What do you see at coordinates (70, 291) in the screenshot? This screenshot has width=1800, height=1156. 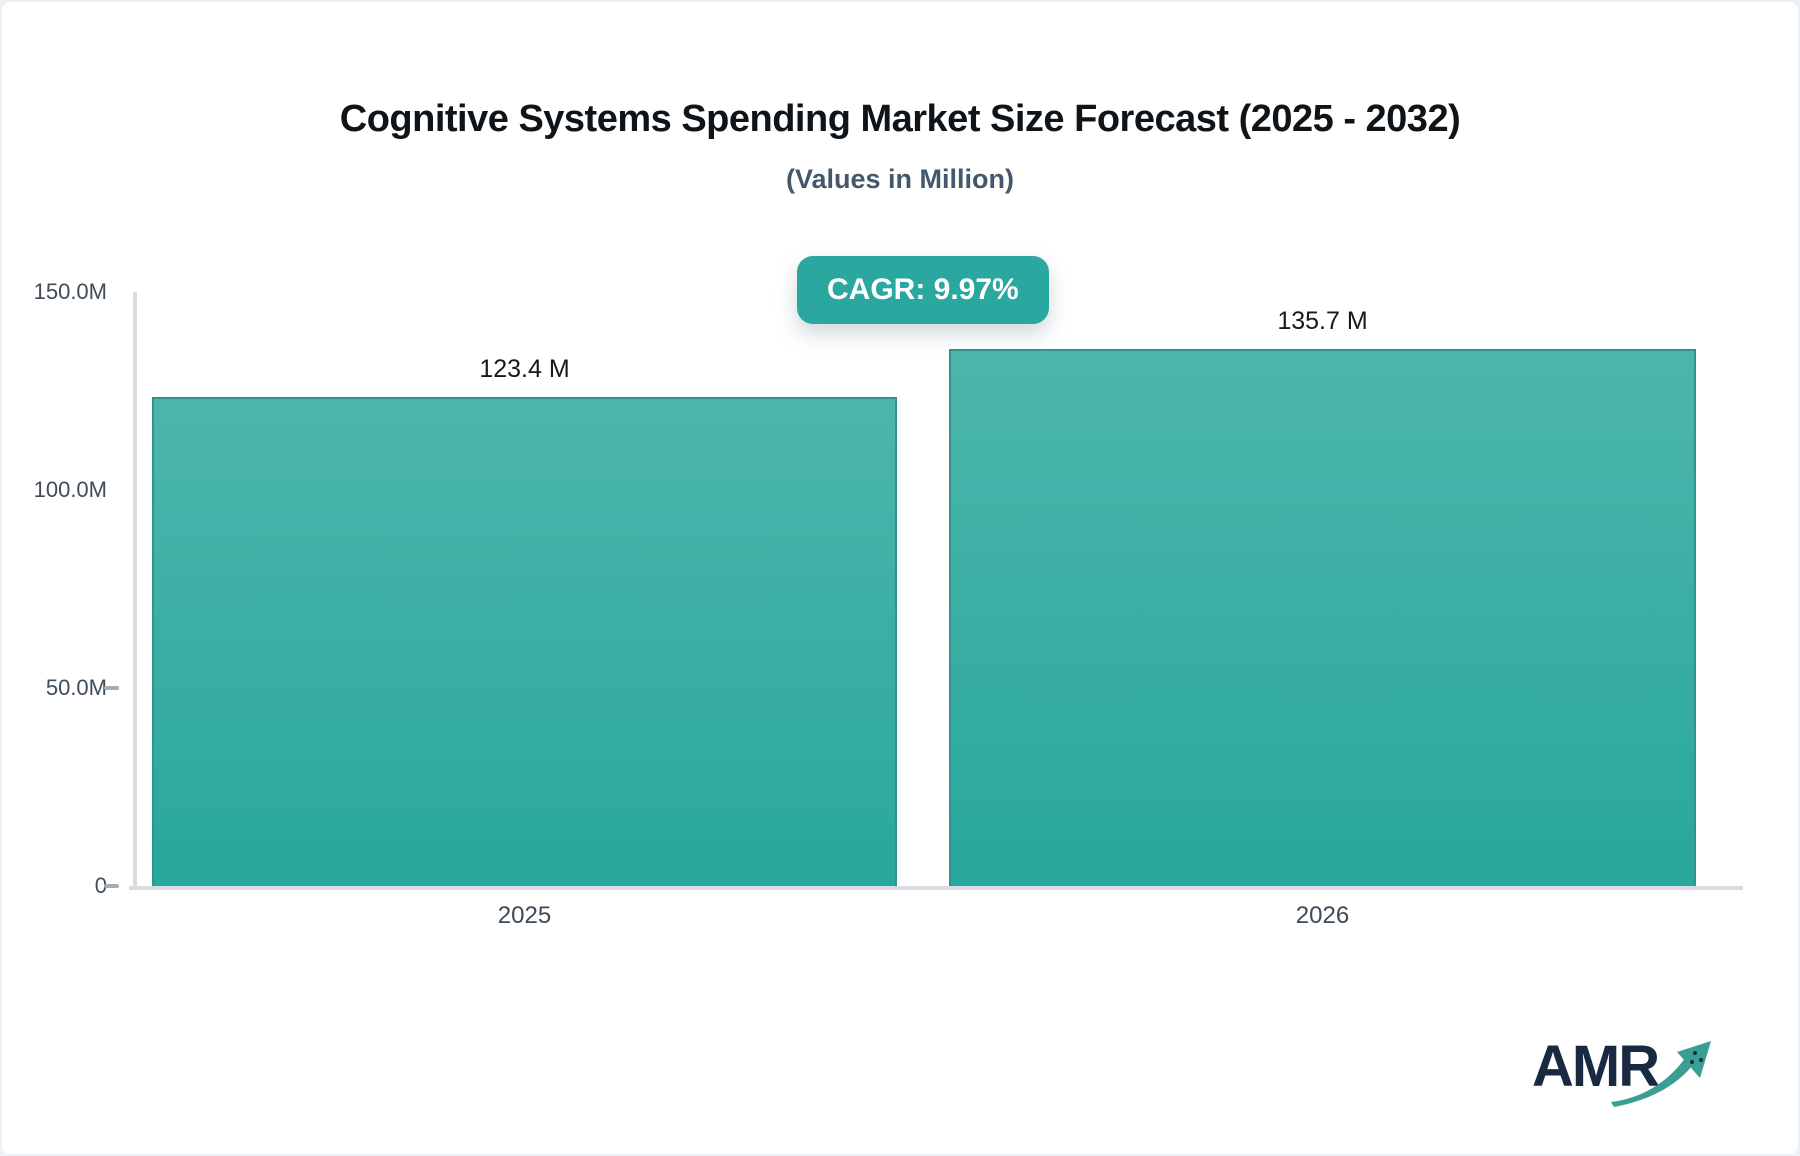 I see `y-axis-label: 150.0M` at bounding box center [70, 291].